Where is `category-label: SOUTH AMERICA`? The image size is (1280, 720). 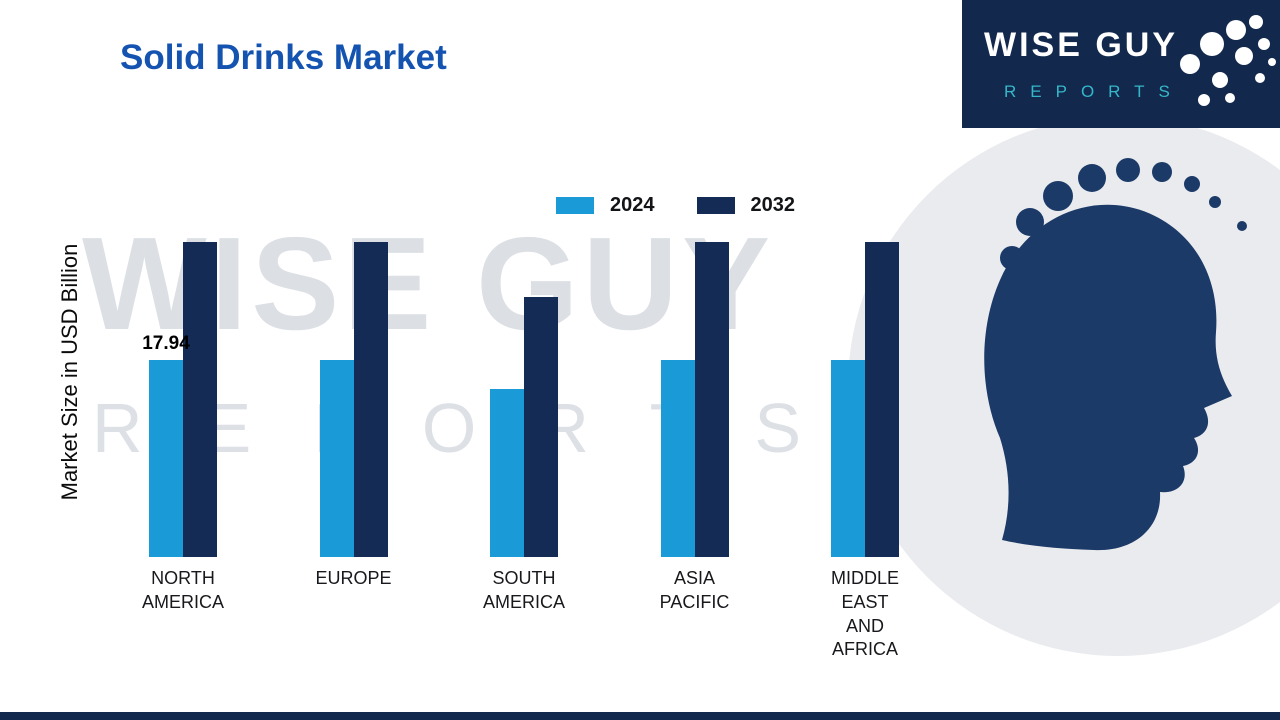
category-label: SOUTH AMERICA is located at coordinates (523, 590).